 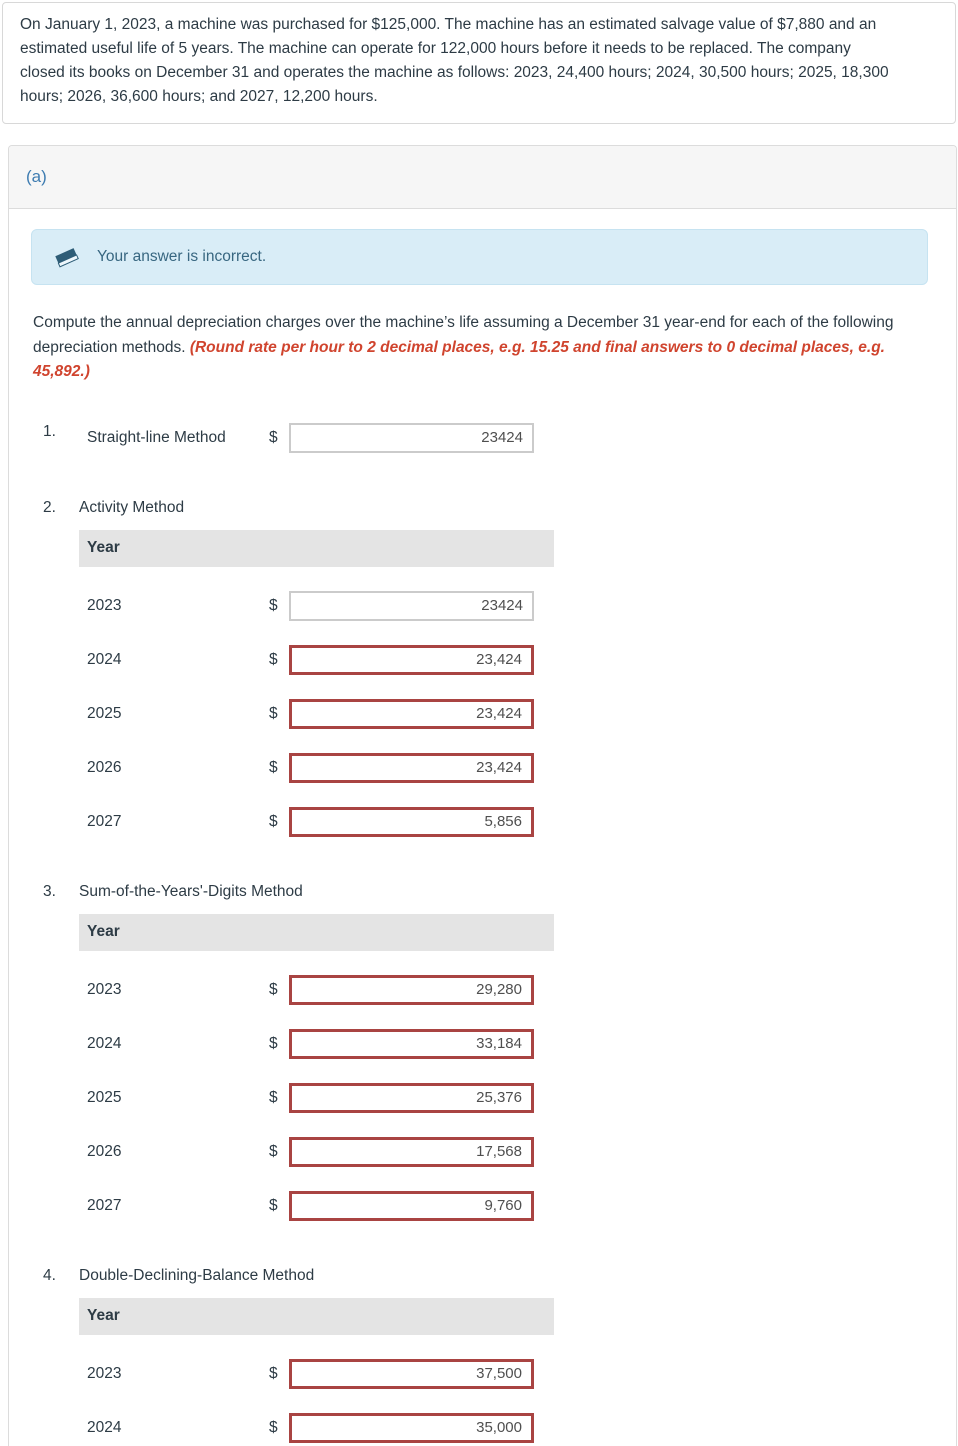 I want to click on activity-2025-amount-input, so click(x=411, y=713).